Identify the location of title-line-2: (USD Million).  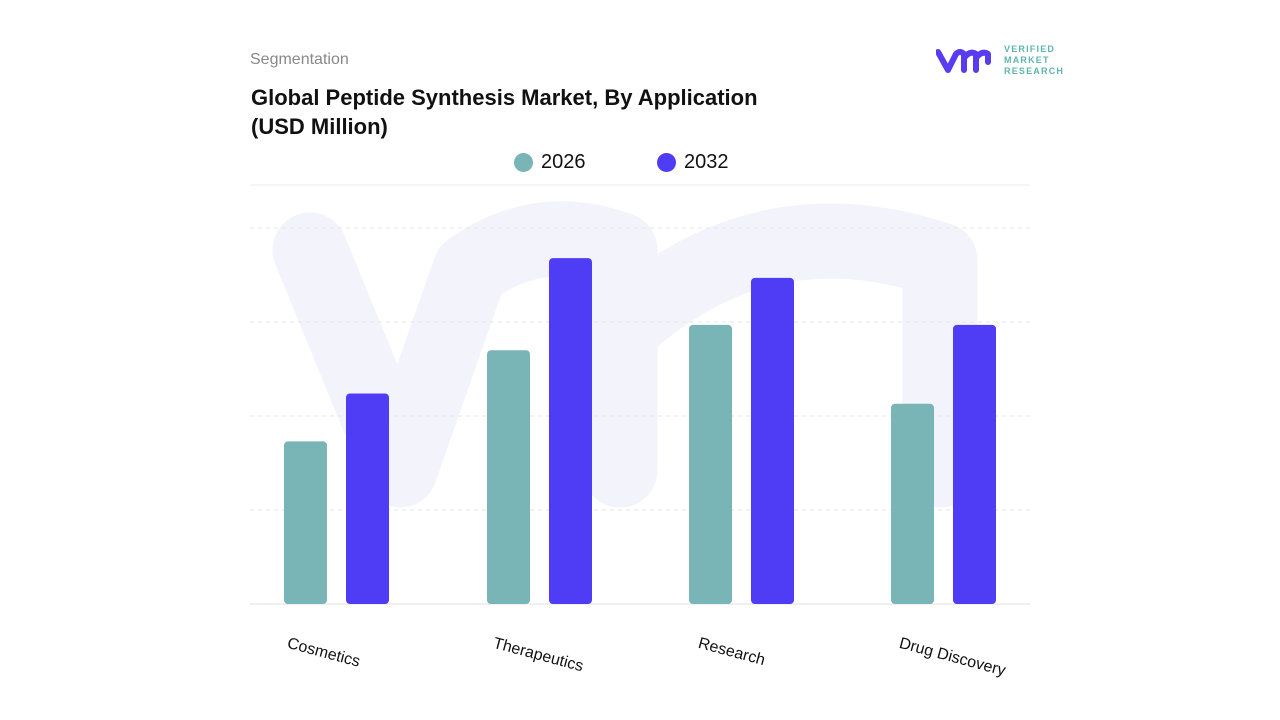
(319, 126).